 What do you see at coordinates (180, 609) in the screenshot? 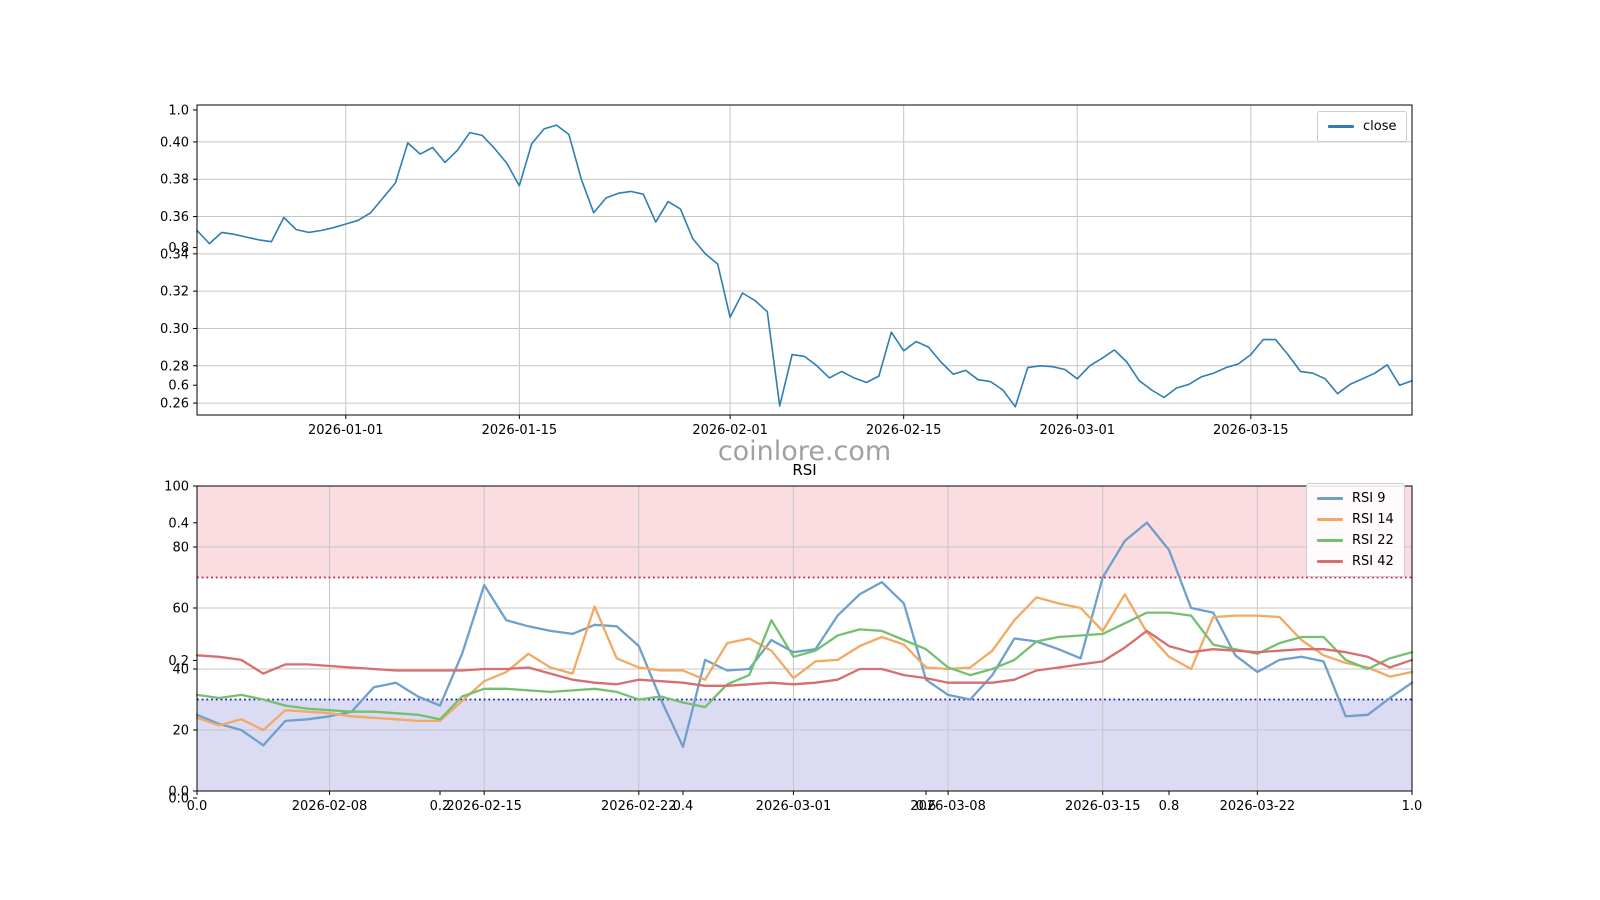
I see `y-tick-label: 60` at bounding box center [180, 609].